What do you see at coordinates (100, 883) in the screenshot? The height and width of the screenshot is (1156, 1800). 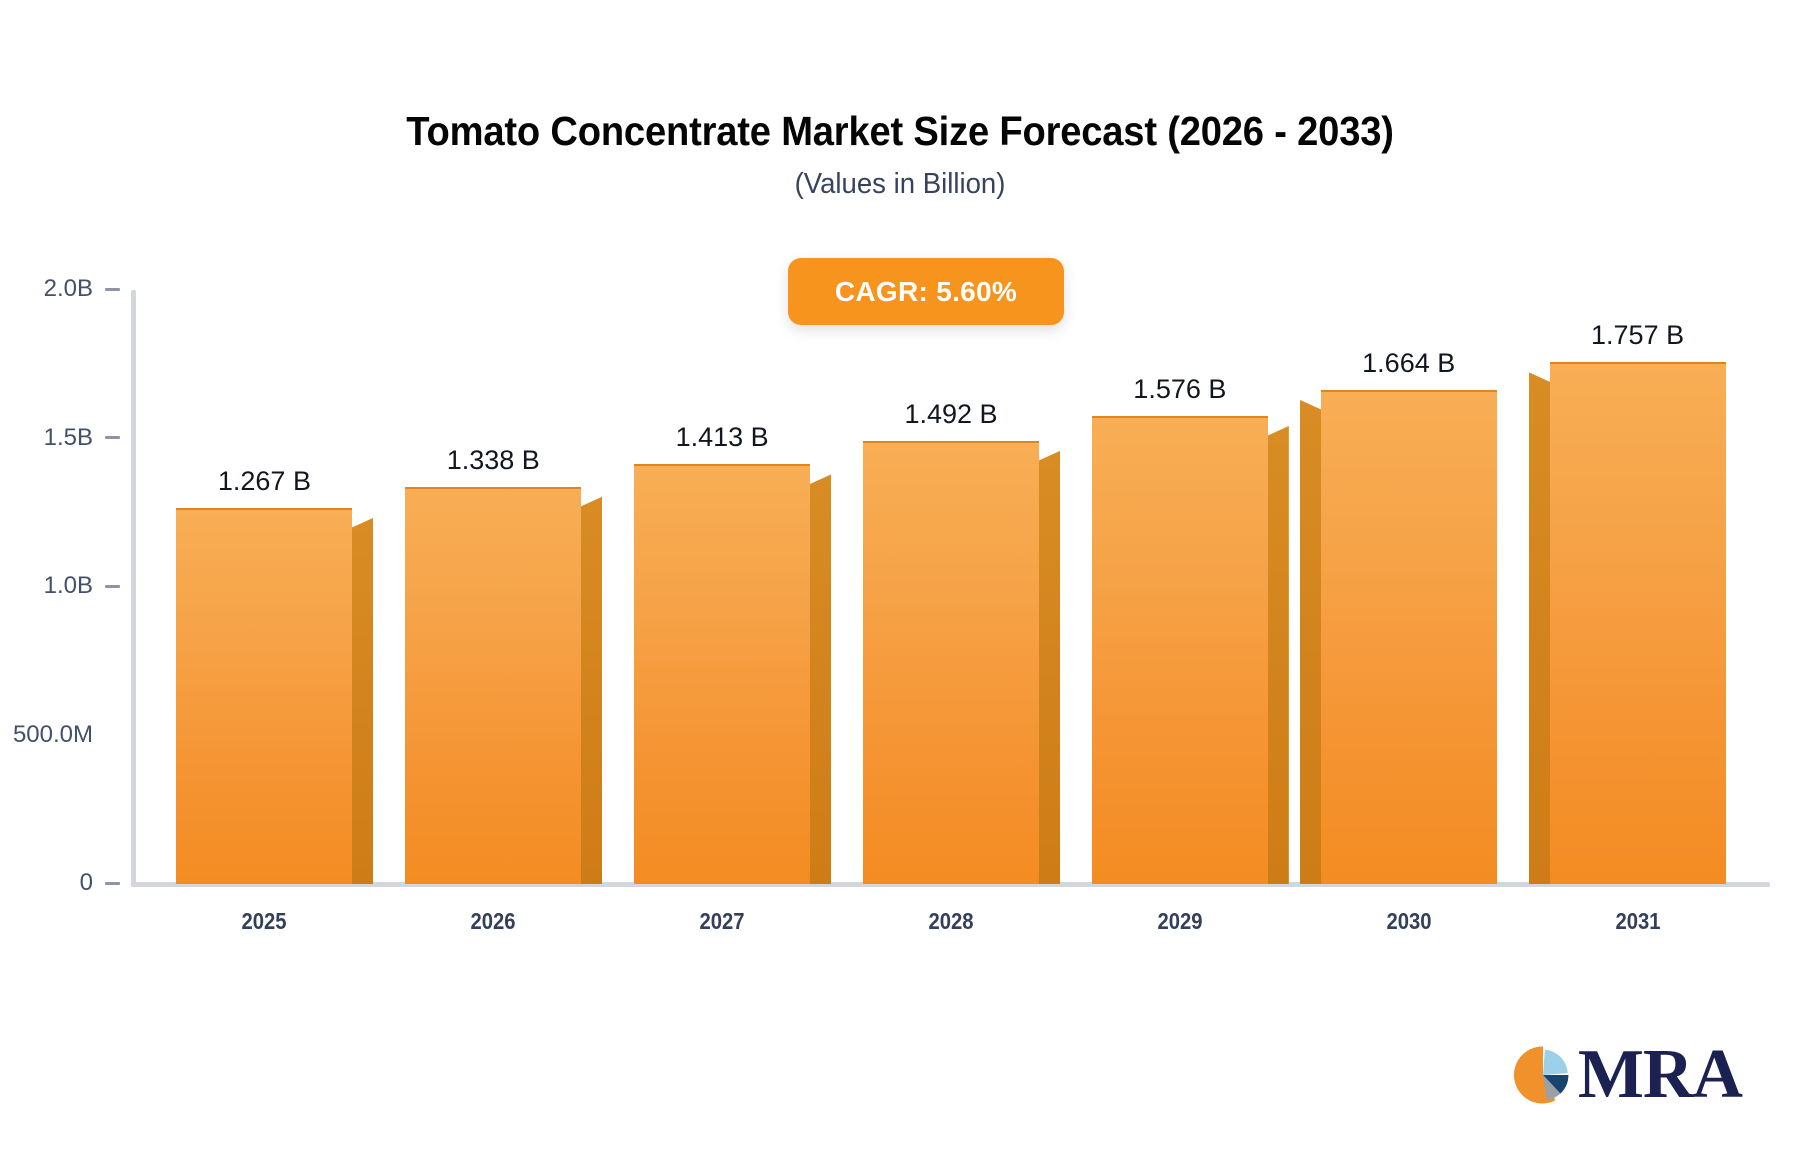 I see `y-axis-tick-0: 0` at bounding box center [100, 883].